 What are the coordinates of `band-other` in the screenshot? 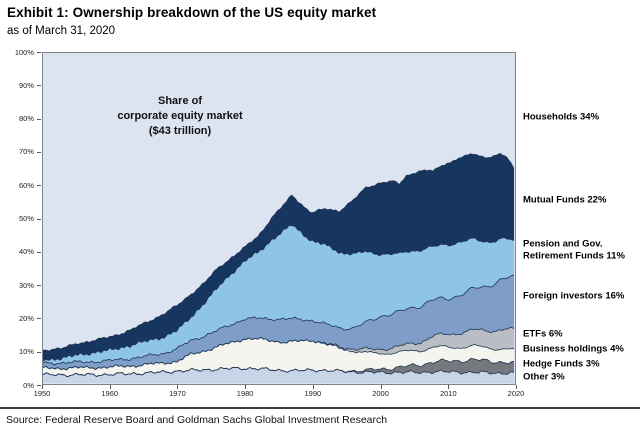 It's located at (278, 375).